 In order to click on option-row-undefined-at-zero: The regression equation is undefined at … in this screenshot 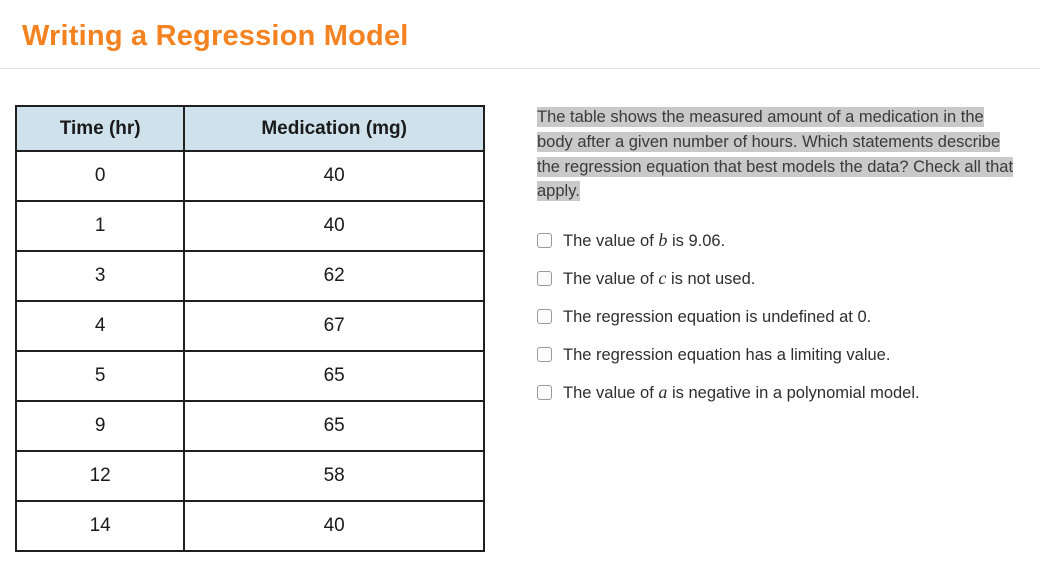, I will do `click(780, 316)`.